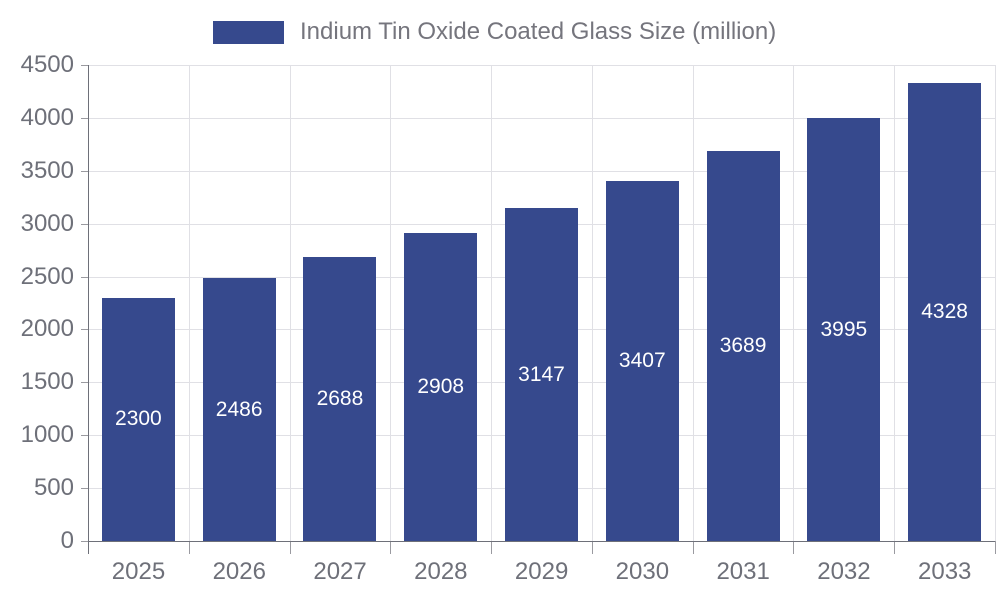 The width and height of the screenshot is (1000, 600). I want to click on y-tick-label: 3000, so click(47, 223).